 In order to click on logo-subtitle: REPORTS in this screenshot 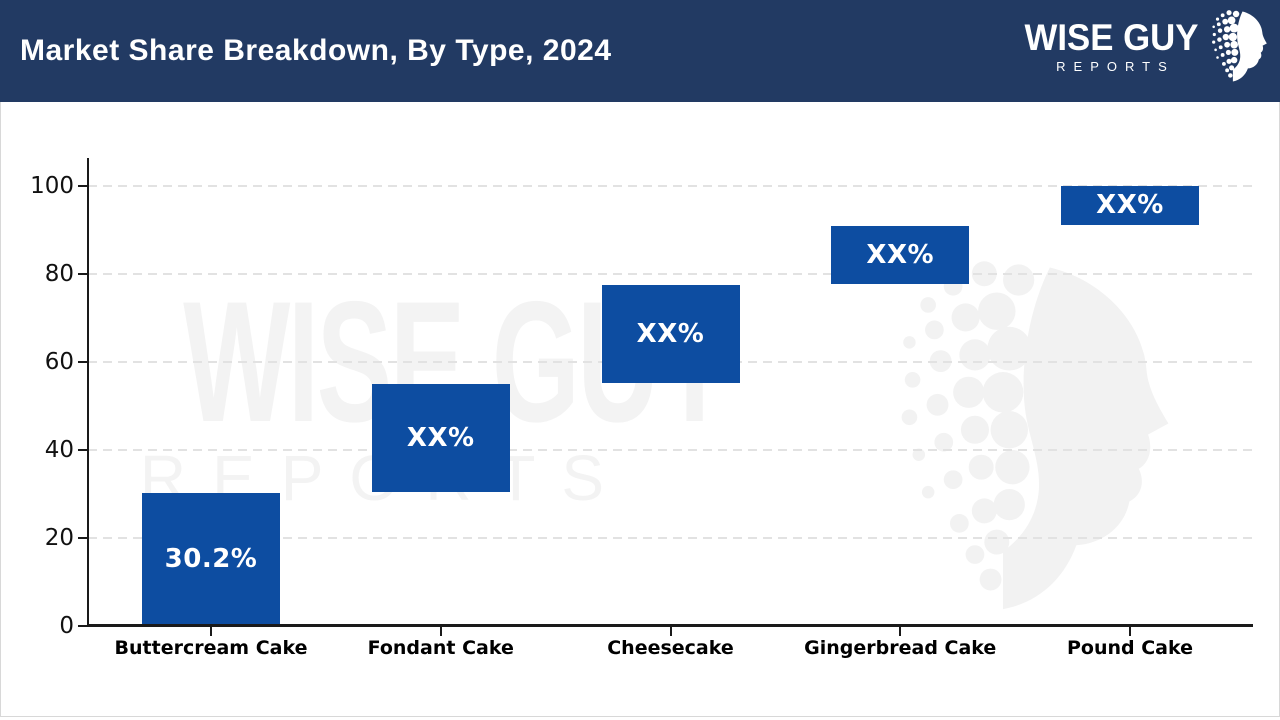, I will do `click(1115, 66)`.